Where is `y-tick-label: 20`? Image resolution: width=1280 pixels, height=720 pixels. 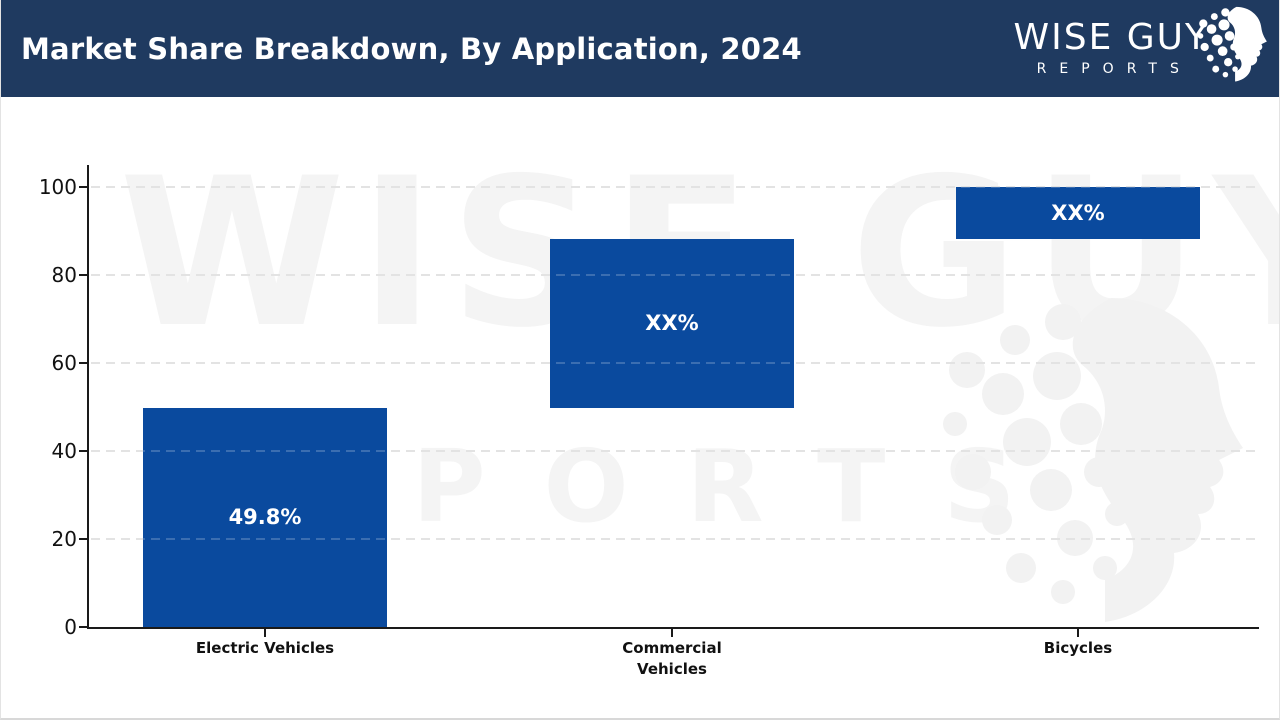 y-tick-label: 20 is located at coordinates (64, 539).